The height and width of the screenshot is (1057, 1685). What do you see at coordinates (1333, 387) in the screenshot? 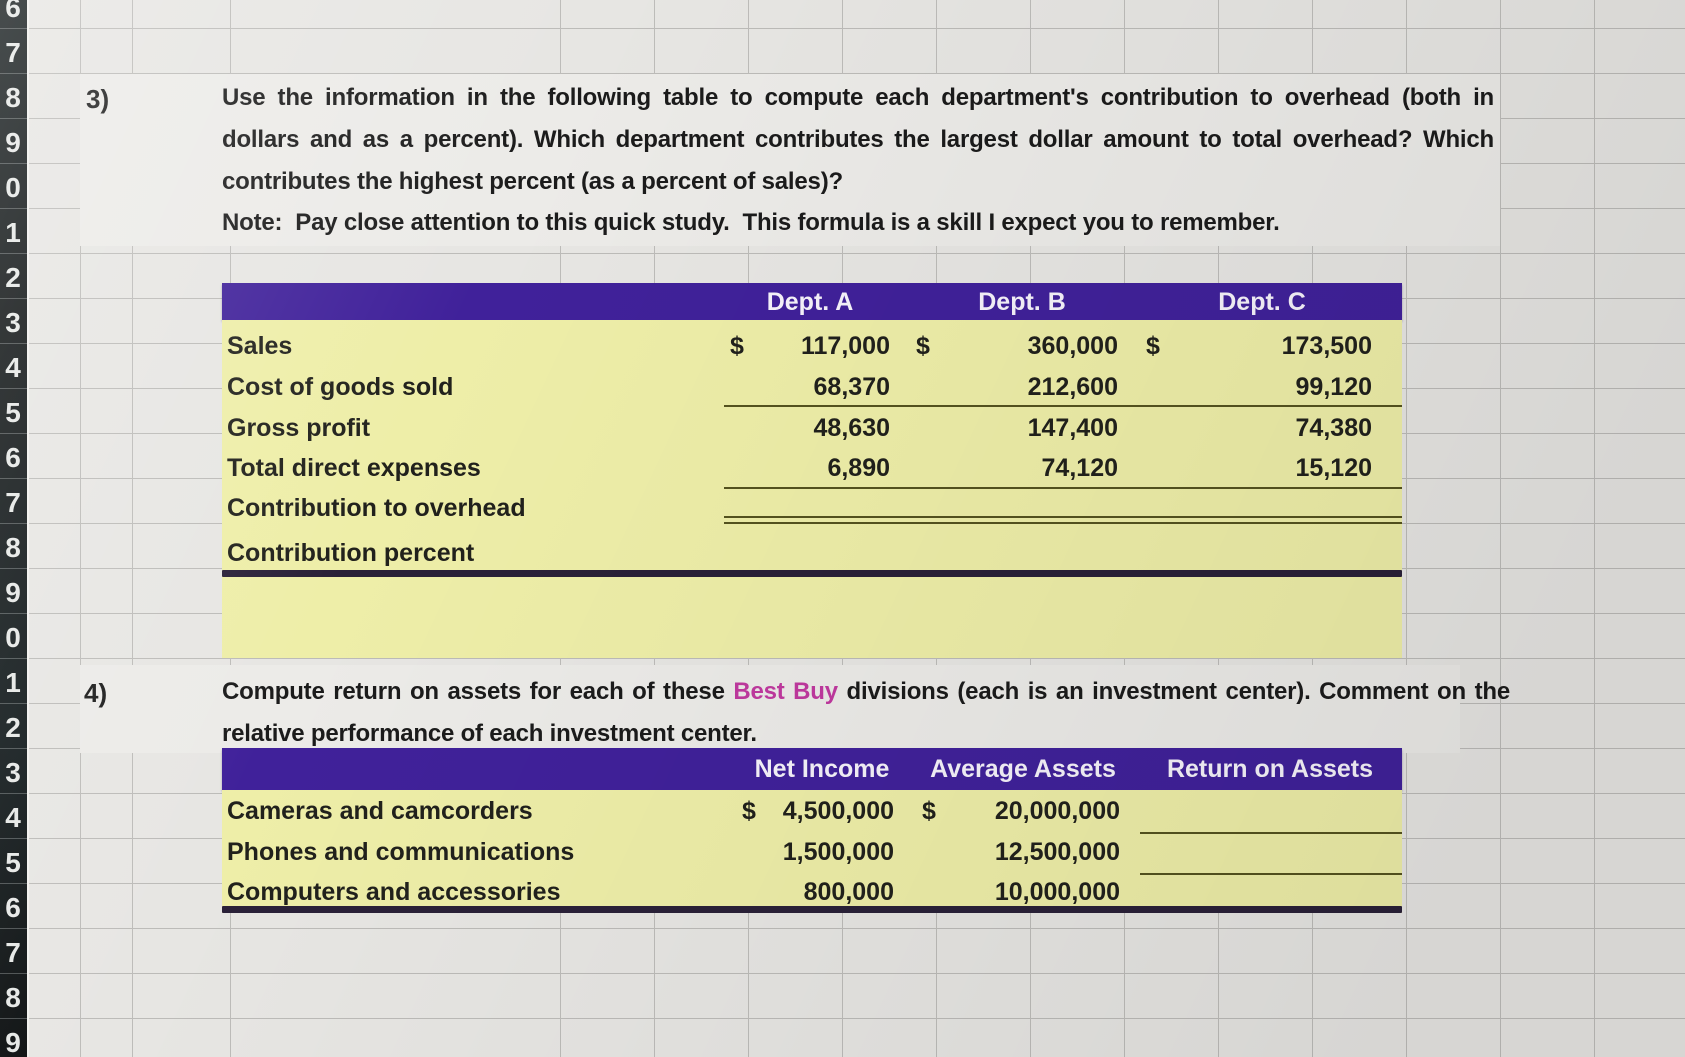
I see `cell-value: 99,120` at bounding box center [1333, 387].